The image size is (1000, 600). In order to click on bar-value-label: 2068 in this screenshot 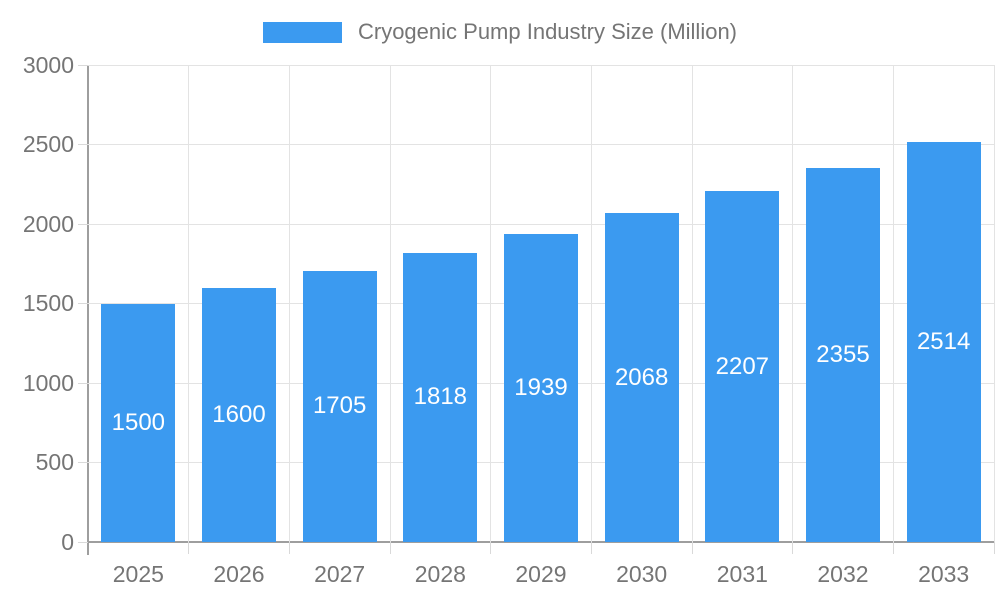, I will do `click(641, 377)`.